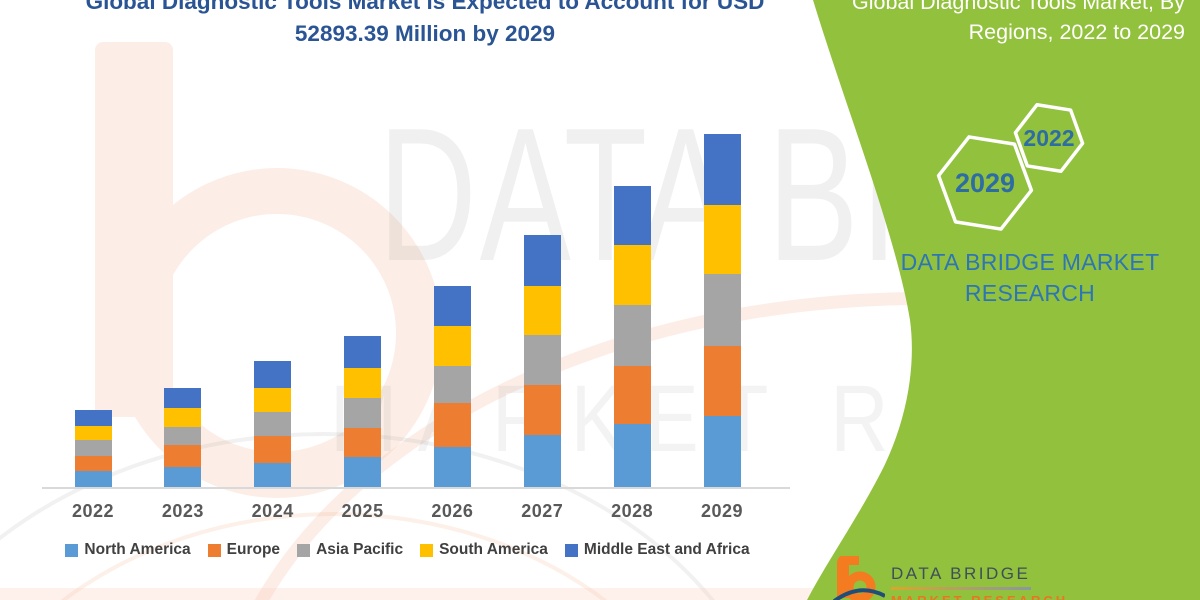 The width and height of the screenshot is (1200, 600). What do you see at coordinates (93, 511) in the screenshot?
I see `x-tick-2022: 2022` at bounding box center [93, 511].